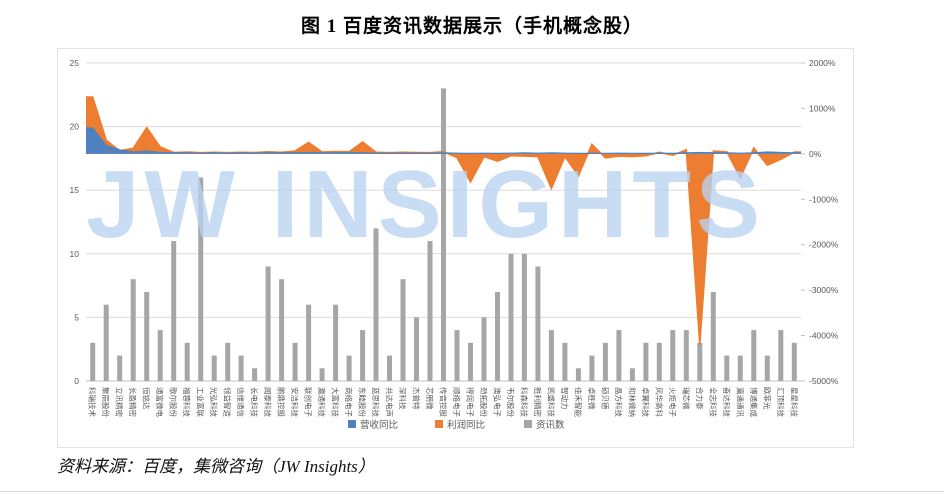 The image size is (944, 494). I want to click on svg-text: 和林微纳, so click(632, 402).